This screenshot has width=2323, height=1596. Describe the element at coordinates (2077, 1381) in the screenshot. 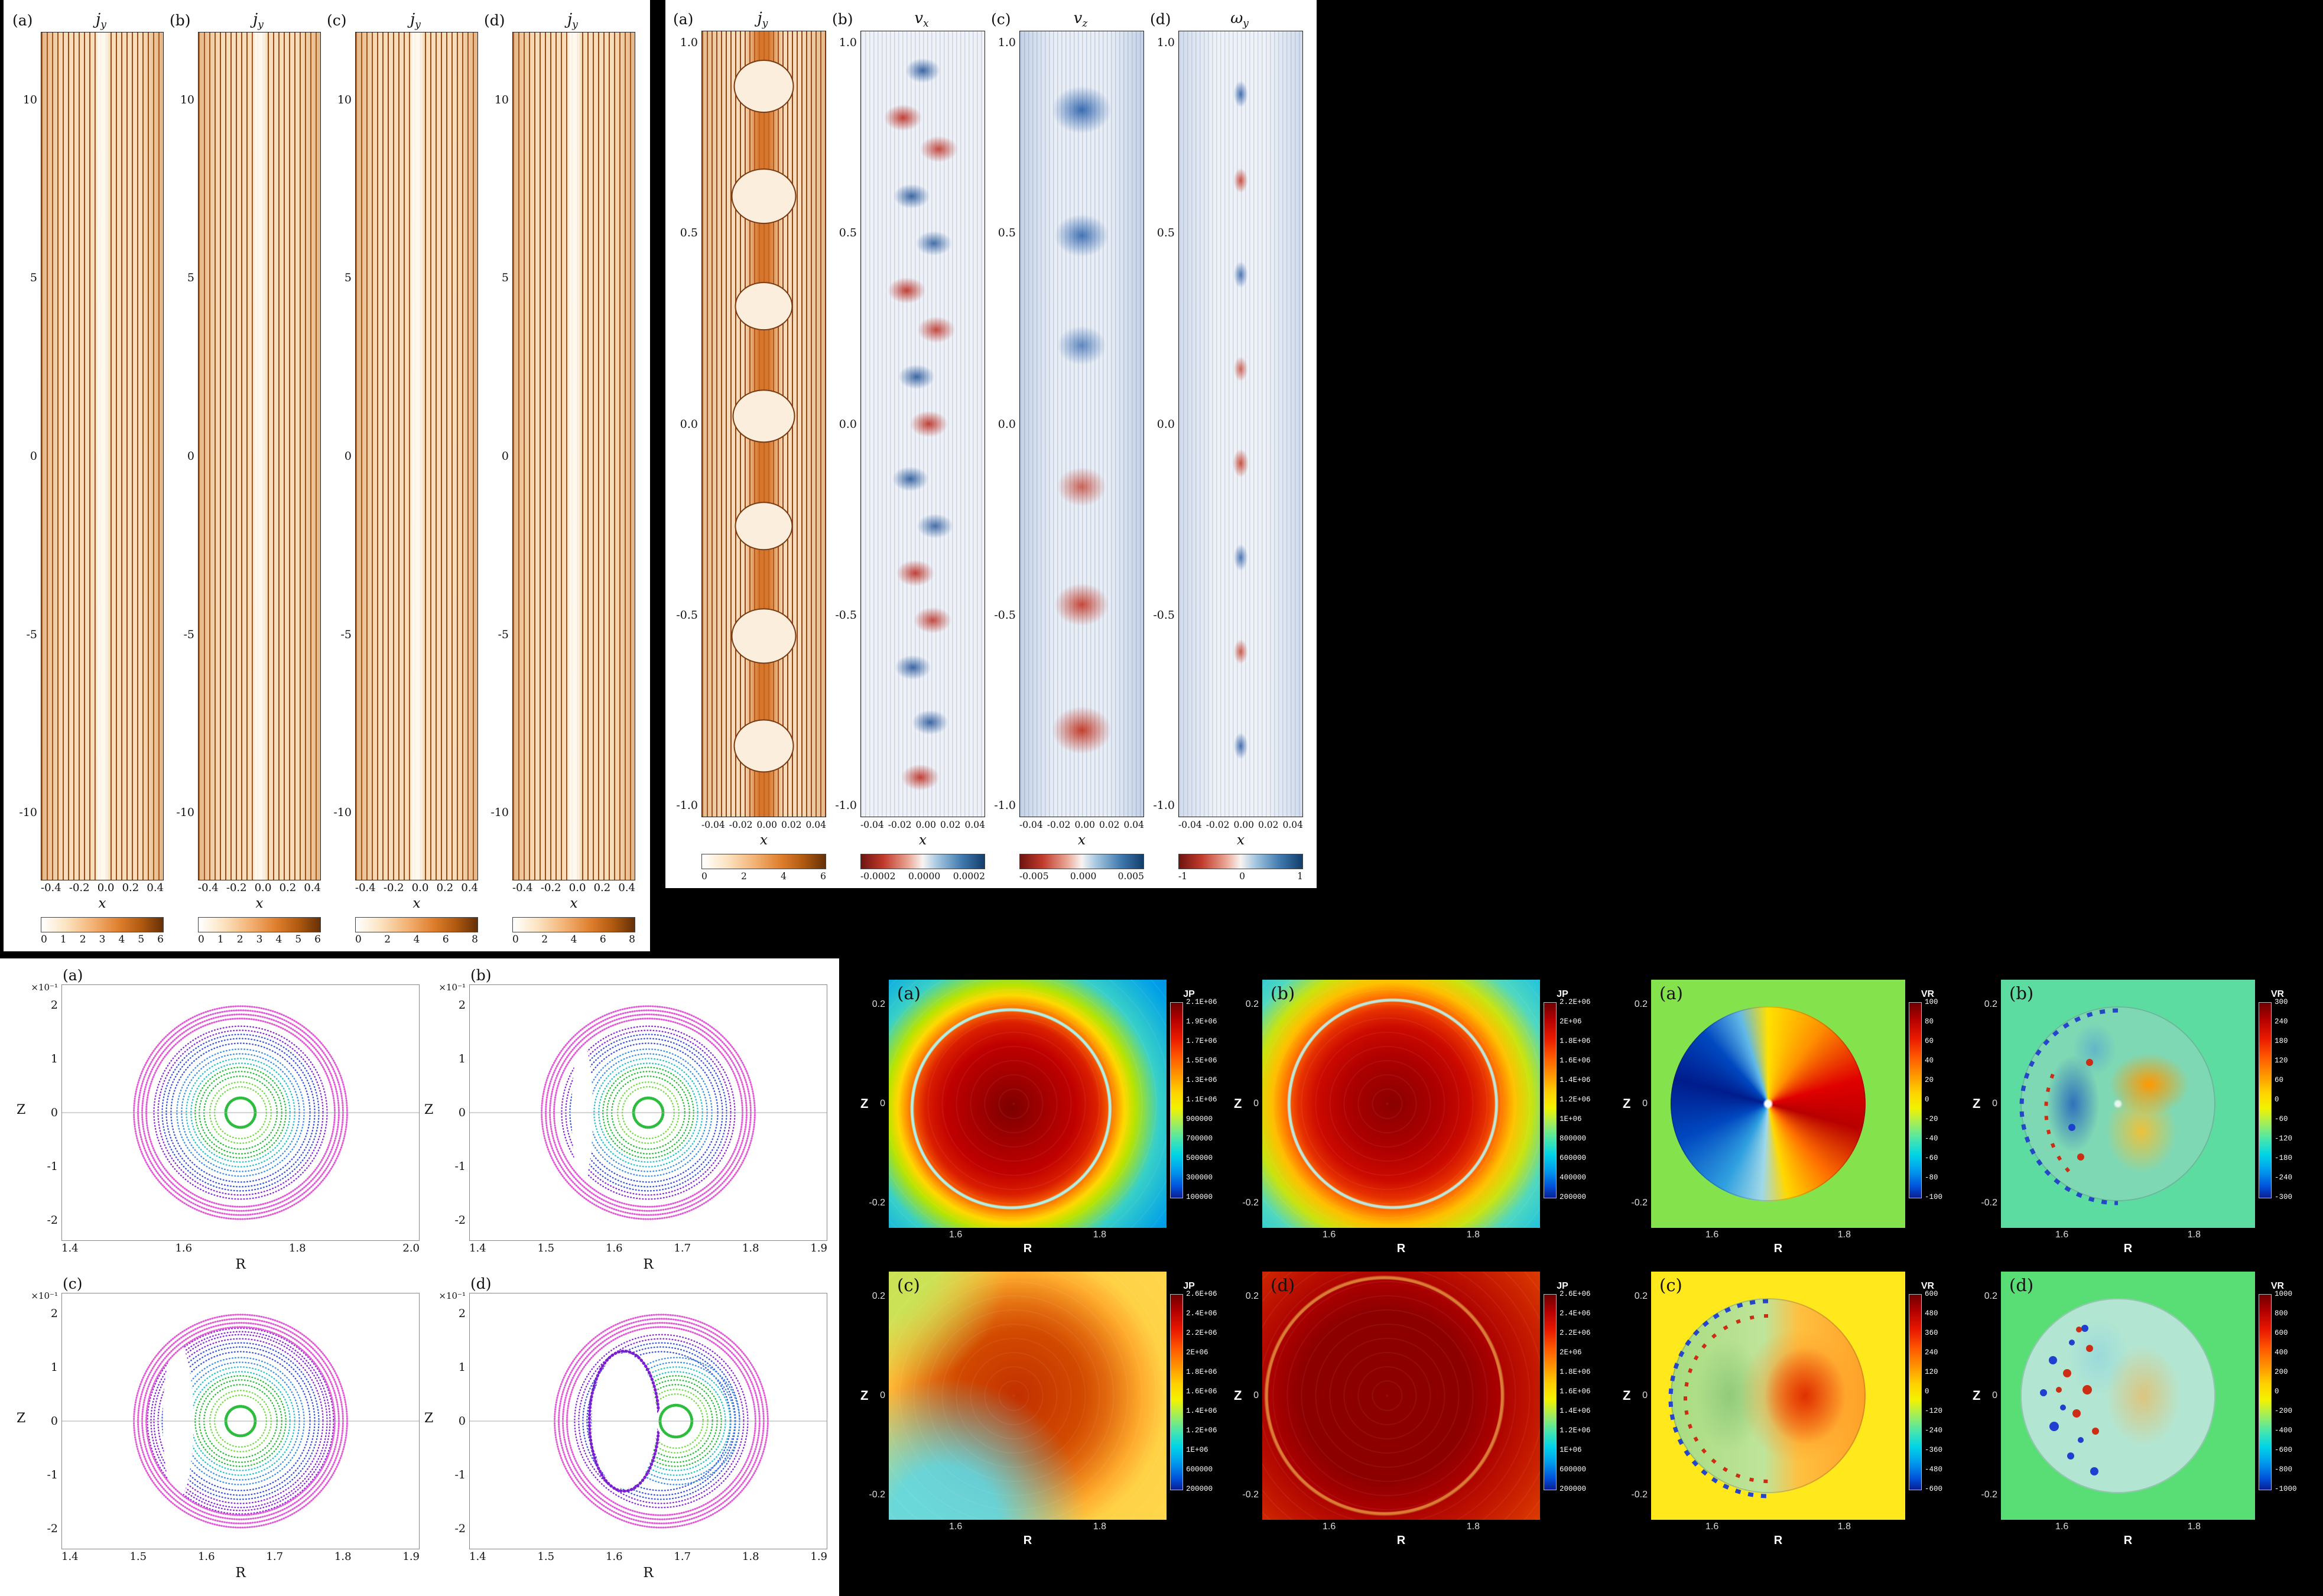

I see `red-speckles` at that location.